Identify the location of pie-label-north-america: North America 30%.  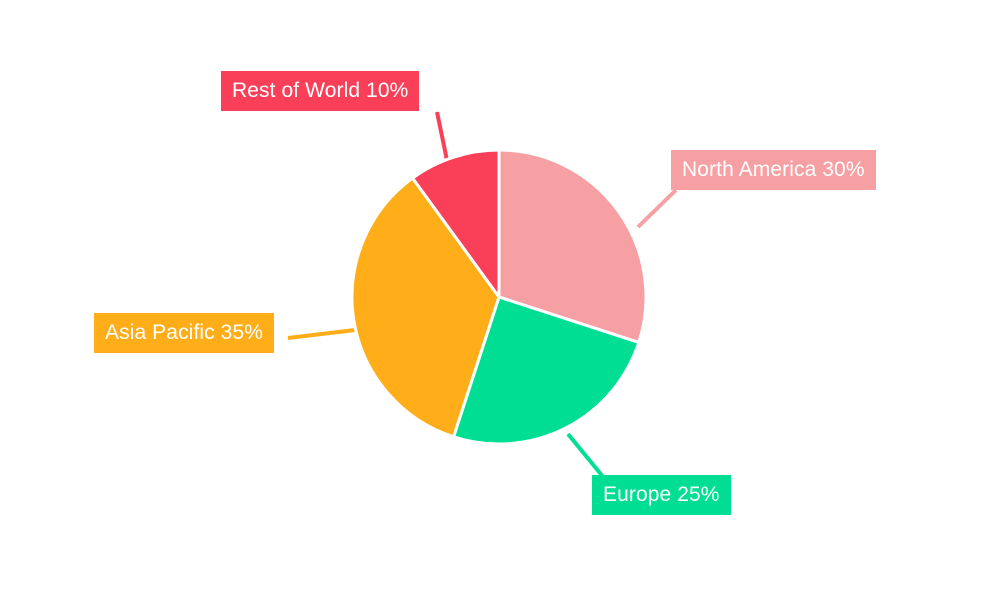
(773, 170).